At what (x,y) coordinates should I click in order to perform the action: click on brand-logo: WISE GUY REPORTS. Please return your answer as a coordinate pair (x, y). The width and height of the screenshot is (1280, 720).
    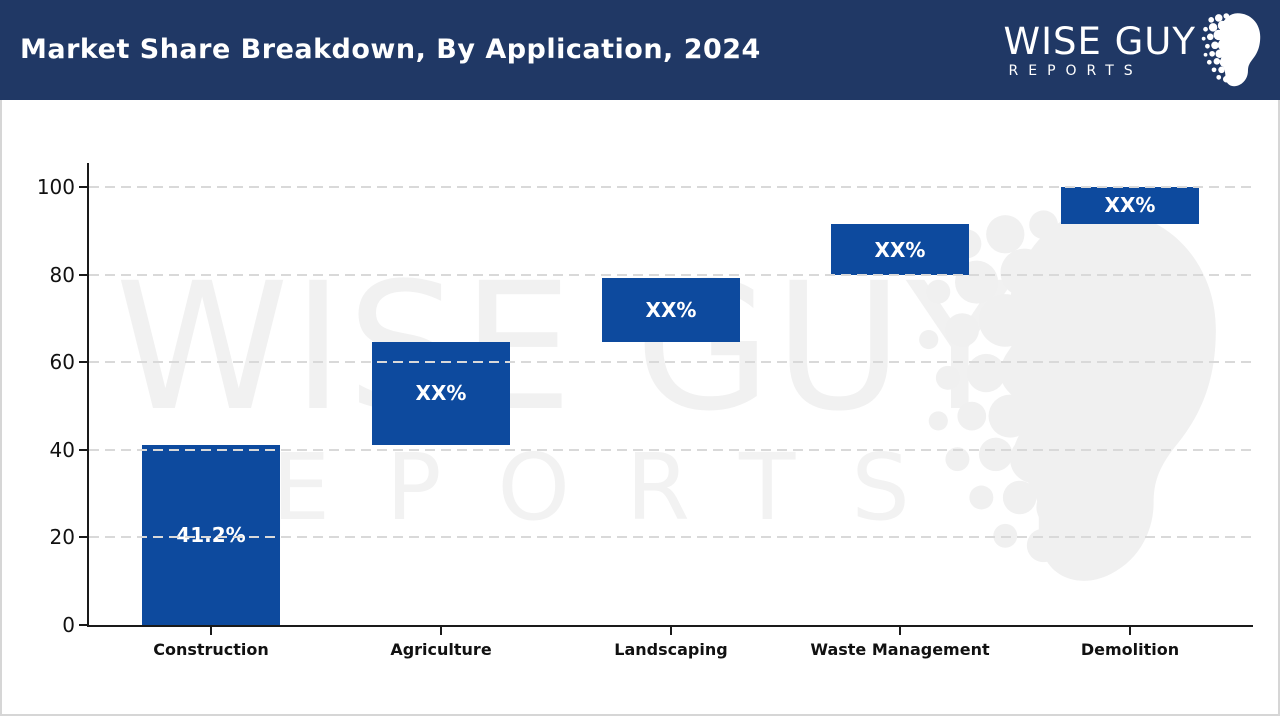
    Looking at the image, I should click on (1134, 50).